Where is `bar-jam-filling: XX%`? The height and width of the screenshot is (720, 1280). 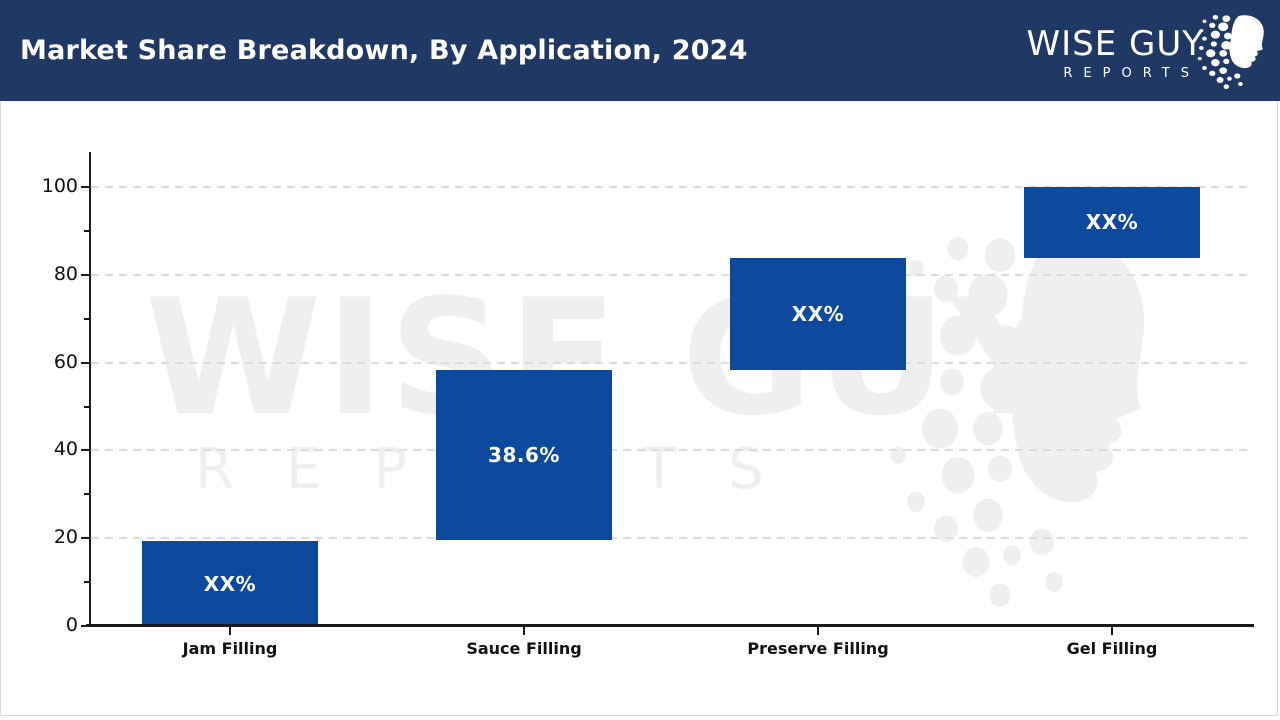 bar-jam-filling: XX% is located at coordinates (230, 583).